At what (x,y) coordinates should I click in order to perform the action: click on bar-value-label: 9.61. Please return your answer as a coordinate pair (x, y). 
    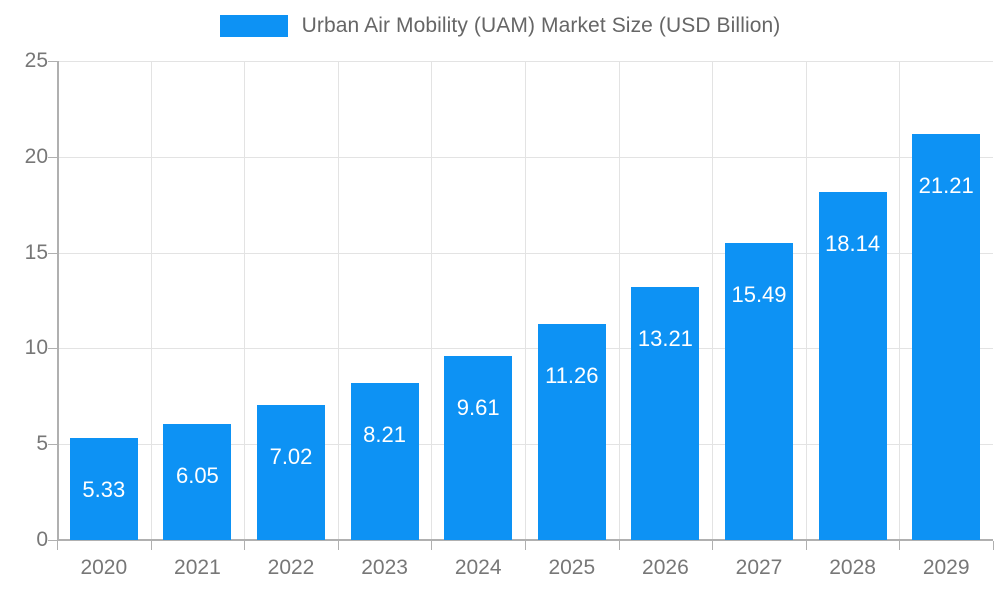
    Looking at the image, I should click on (478, 407).